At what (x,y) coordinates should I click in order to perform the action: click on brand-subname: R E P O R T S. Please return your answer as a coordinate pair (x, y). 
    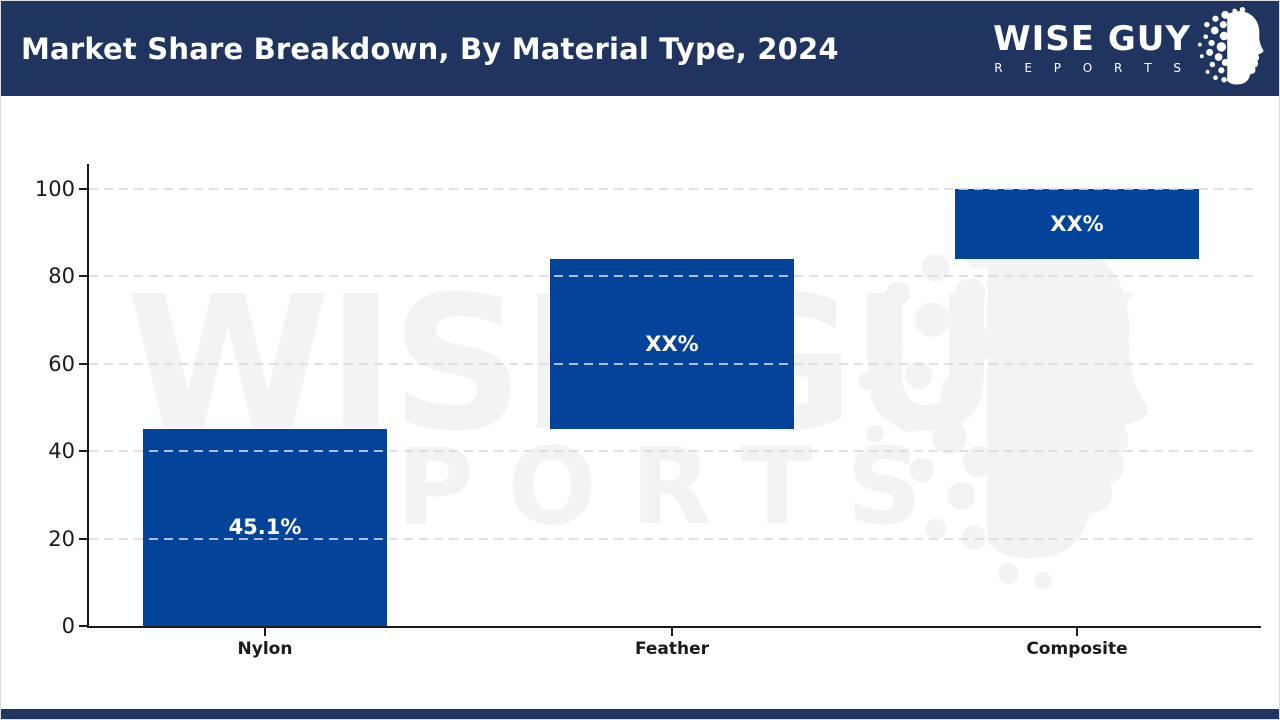
    Looking at the image, I should click on (1092, 68).